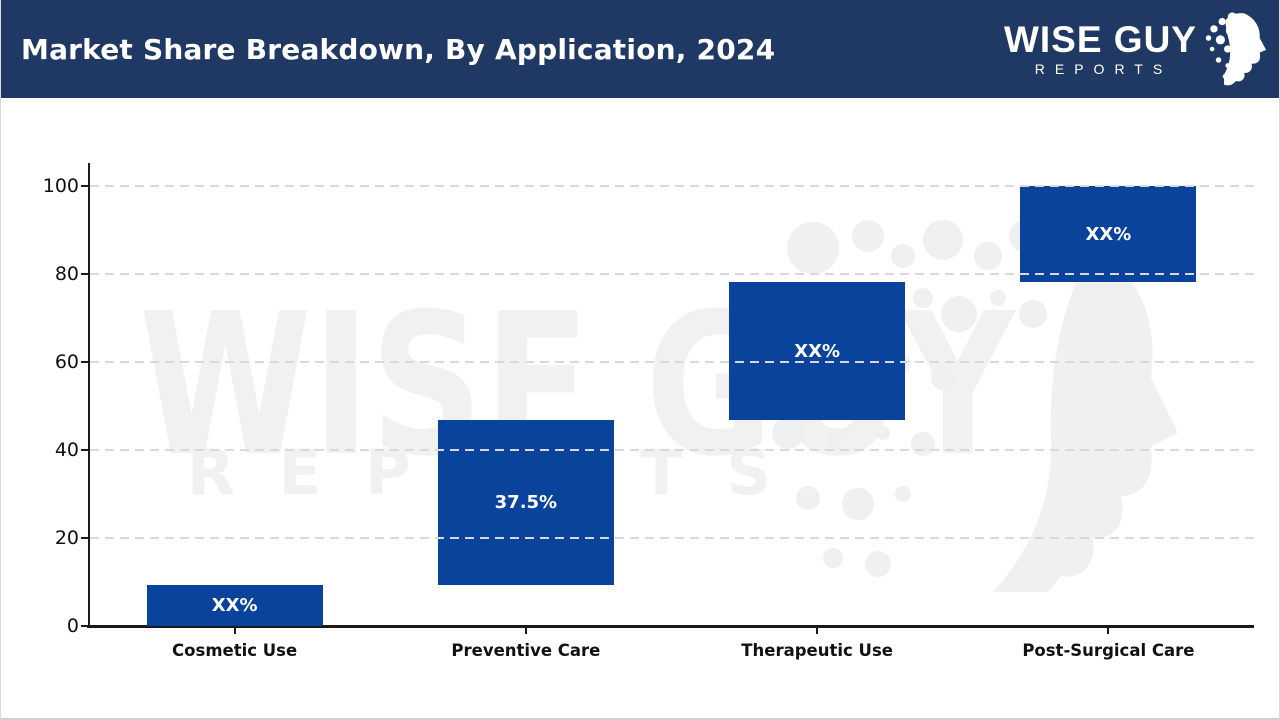  I want to click on y-axis-tick-label: 100, so click(60, 186).